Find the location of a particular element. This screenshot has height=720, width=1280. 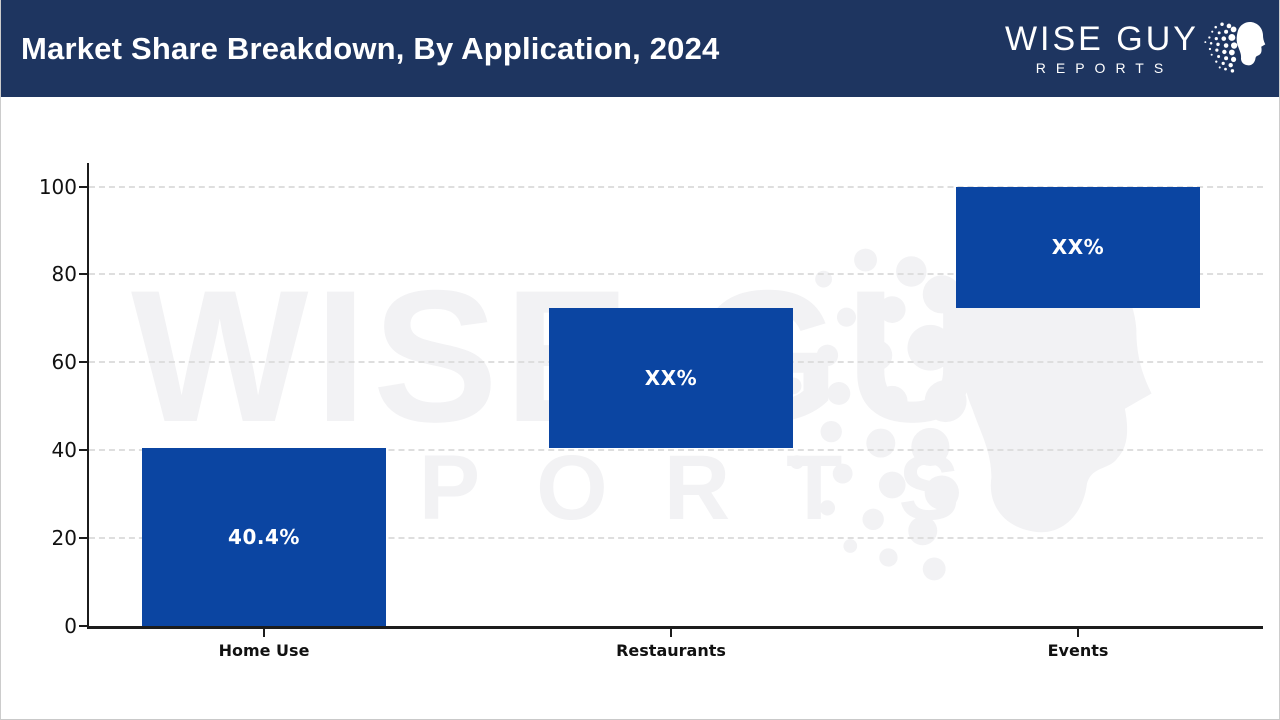

y-axis-tick-label: 0 is located at coordinates (70, 626).